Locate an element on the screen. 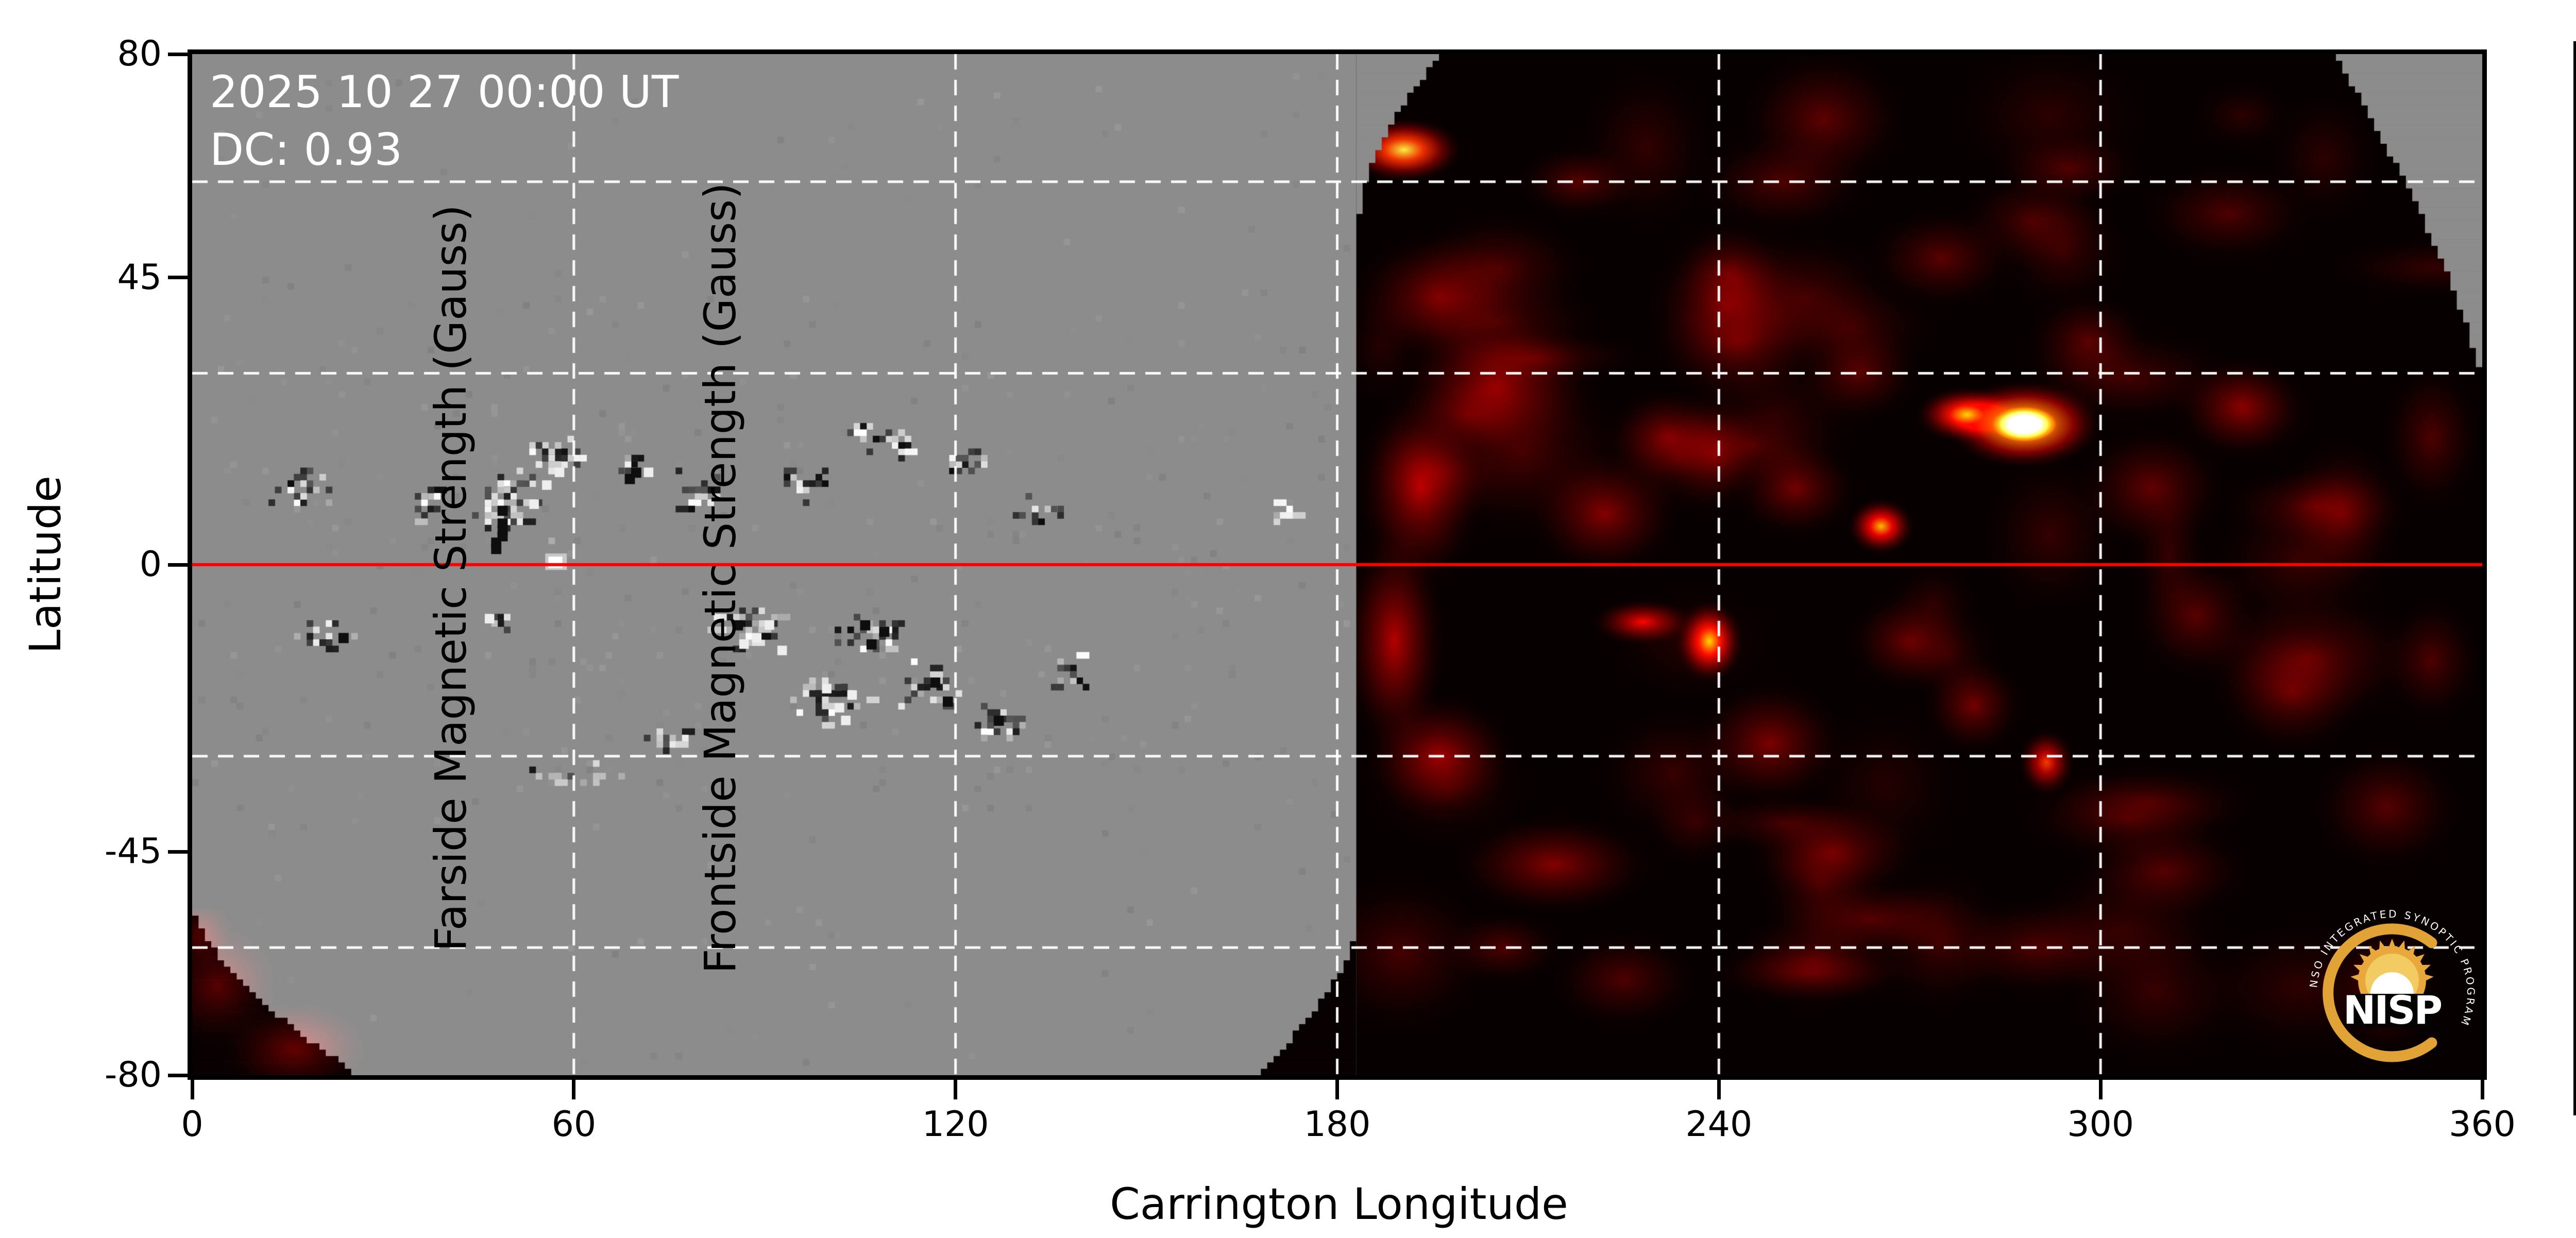  sun-core-dome is located at coordinates (2392, 983).